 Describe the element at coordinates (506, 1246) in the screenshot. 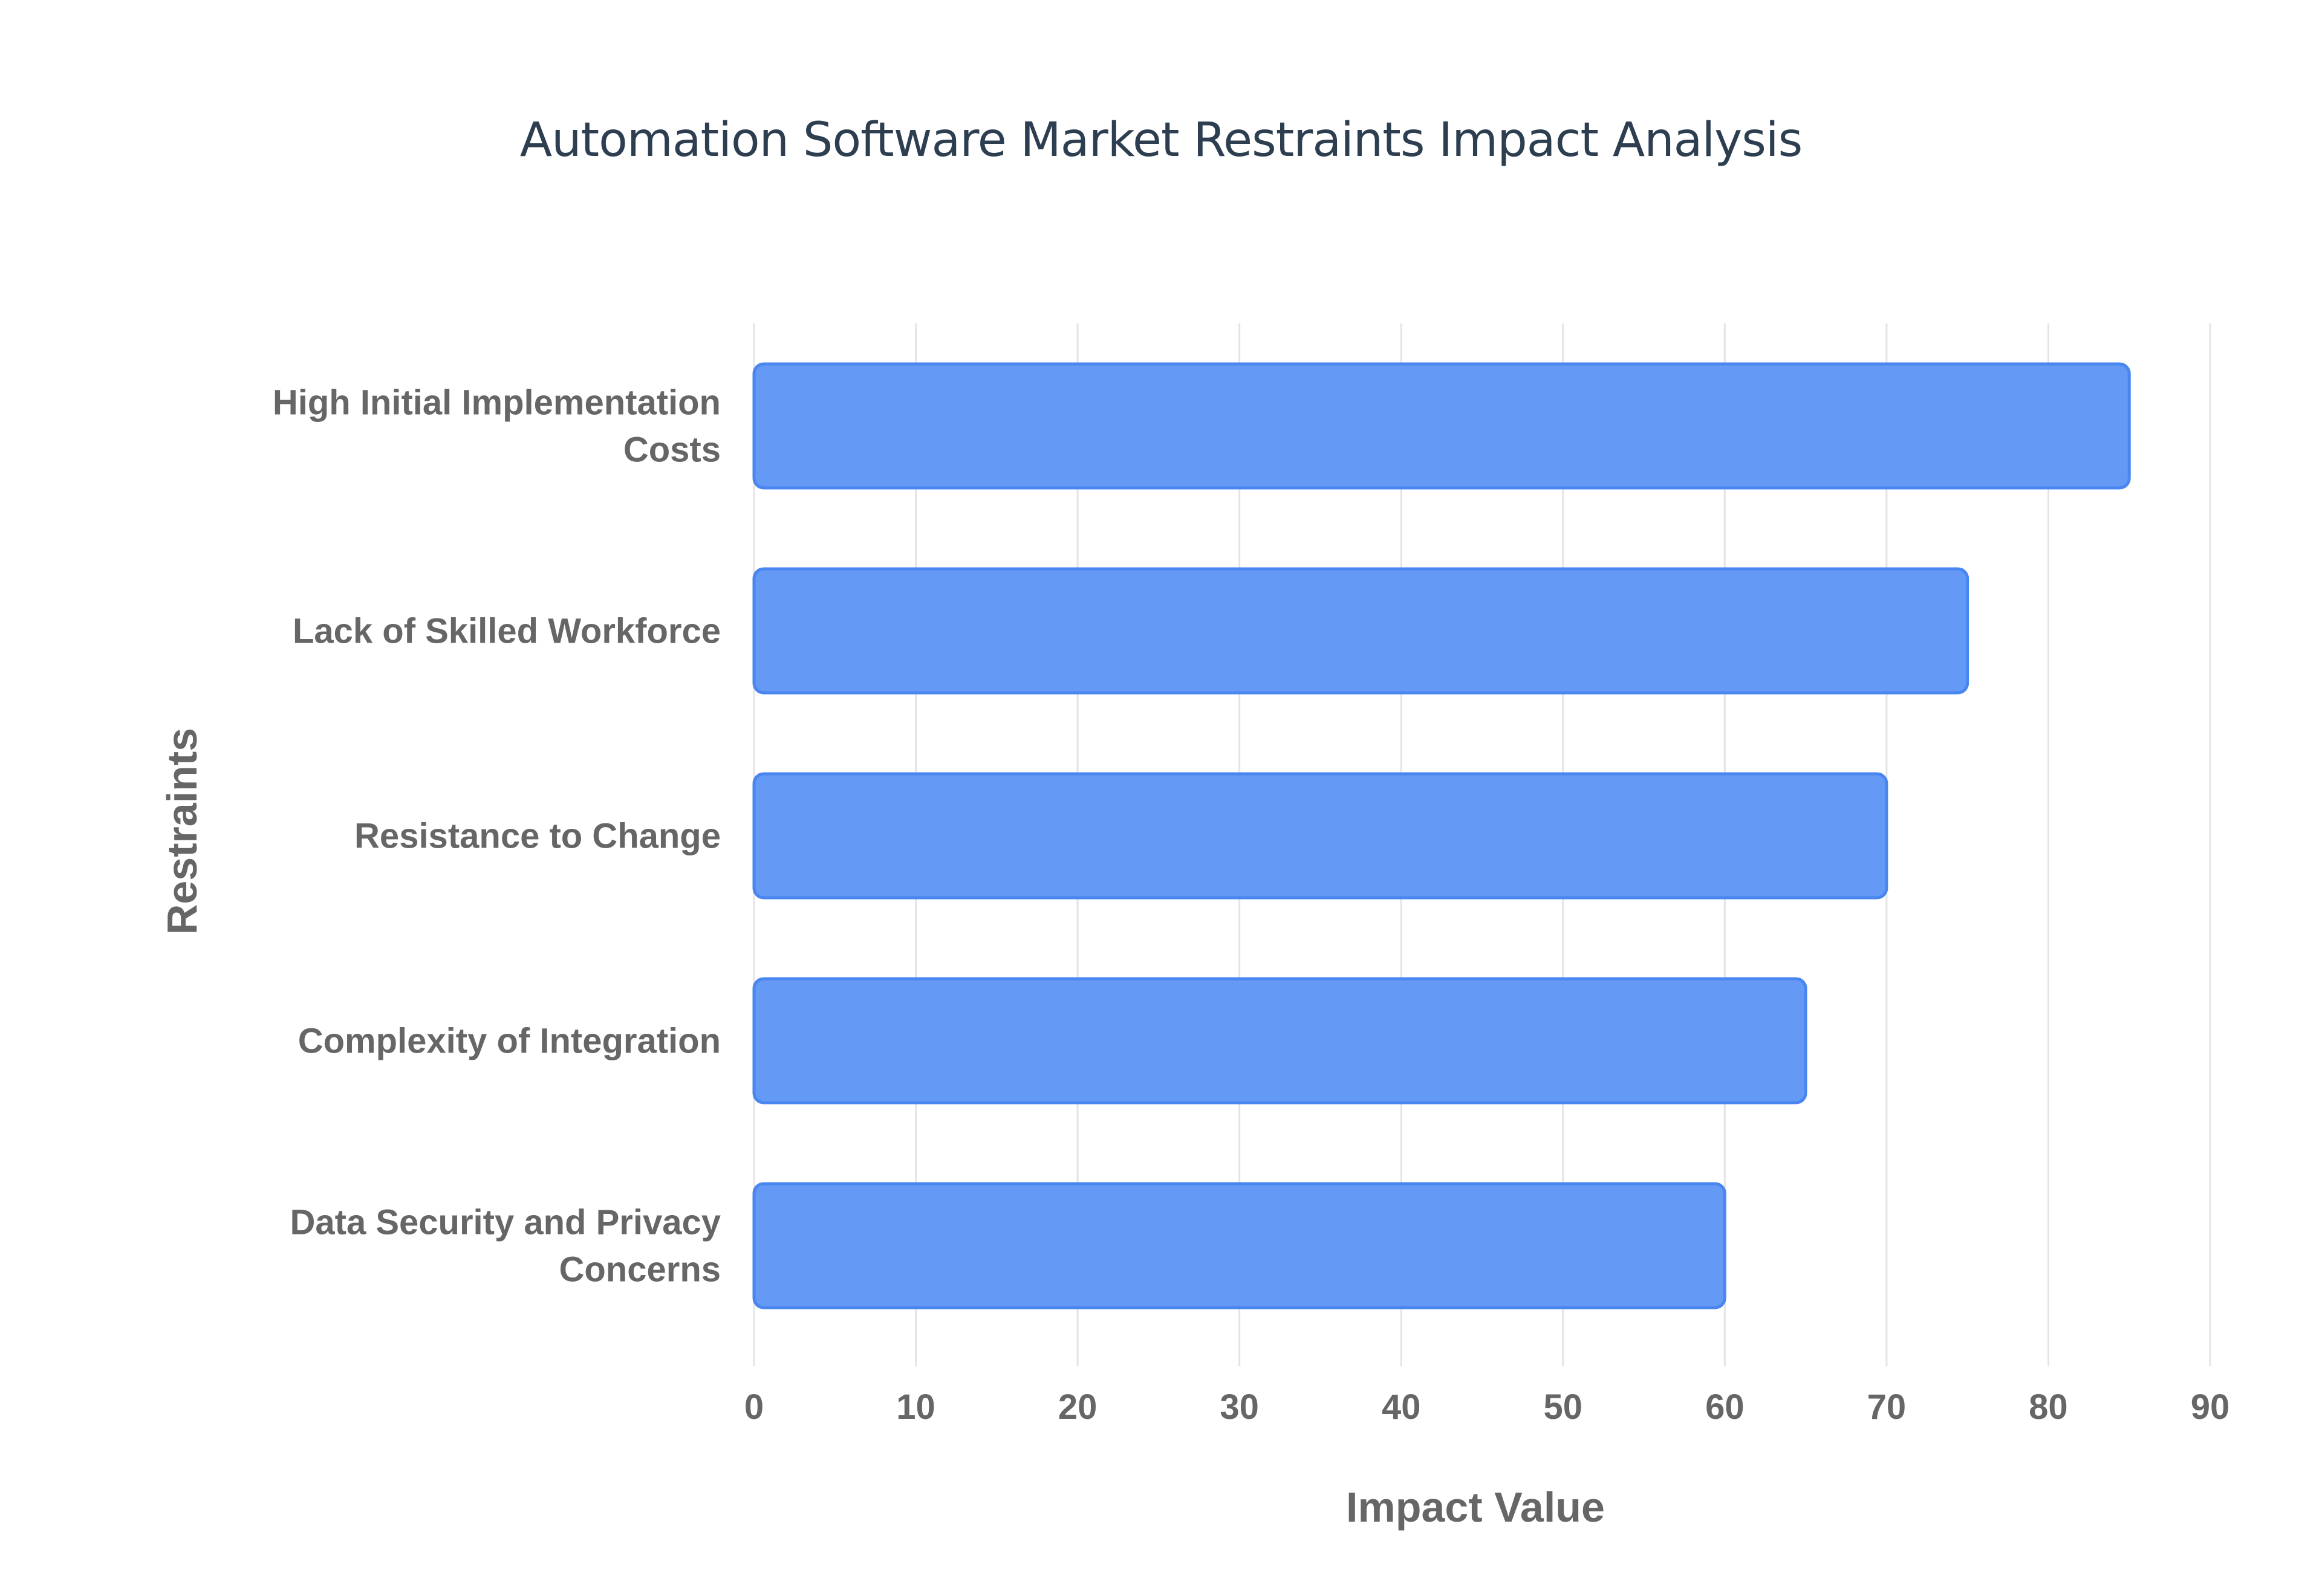

I see `category-label: Data Security and Privacy Concerns` at that location.